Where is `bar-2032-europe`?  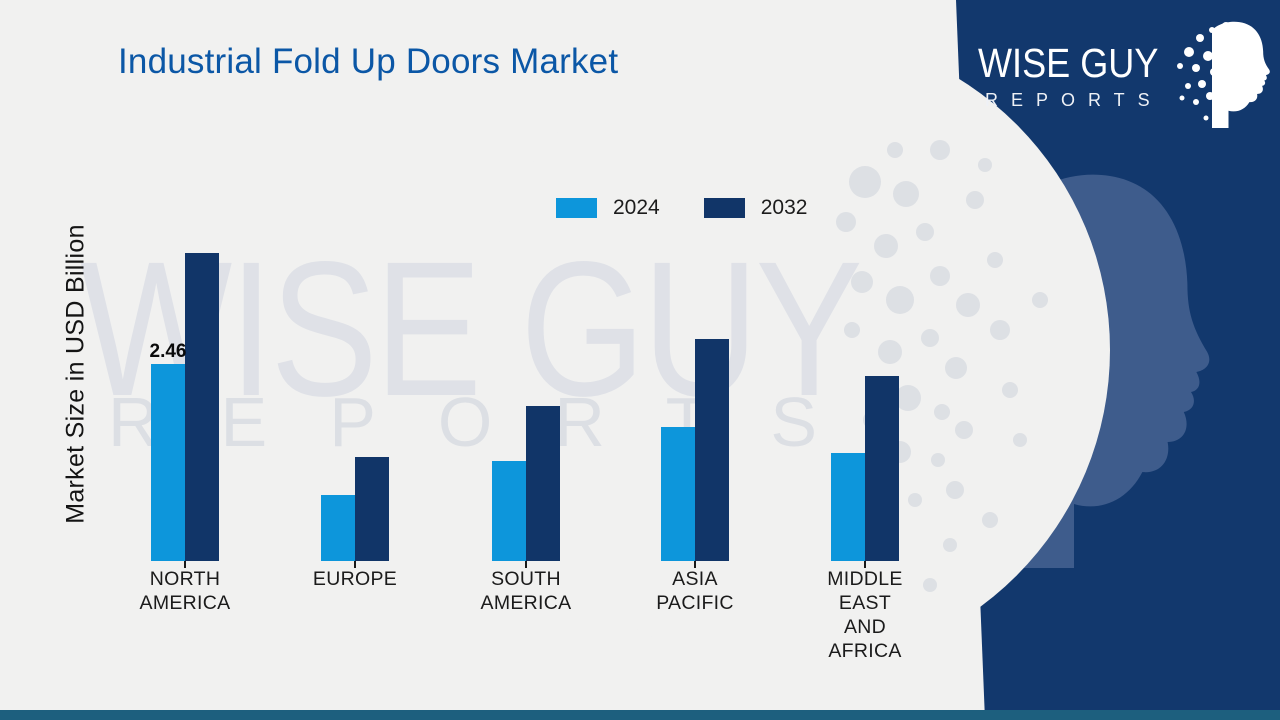 bar-2032-europe is located at coordinates (372, 509).